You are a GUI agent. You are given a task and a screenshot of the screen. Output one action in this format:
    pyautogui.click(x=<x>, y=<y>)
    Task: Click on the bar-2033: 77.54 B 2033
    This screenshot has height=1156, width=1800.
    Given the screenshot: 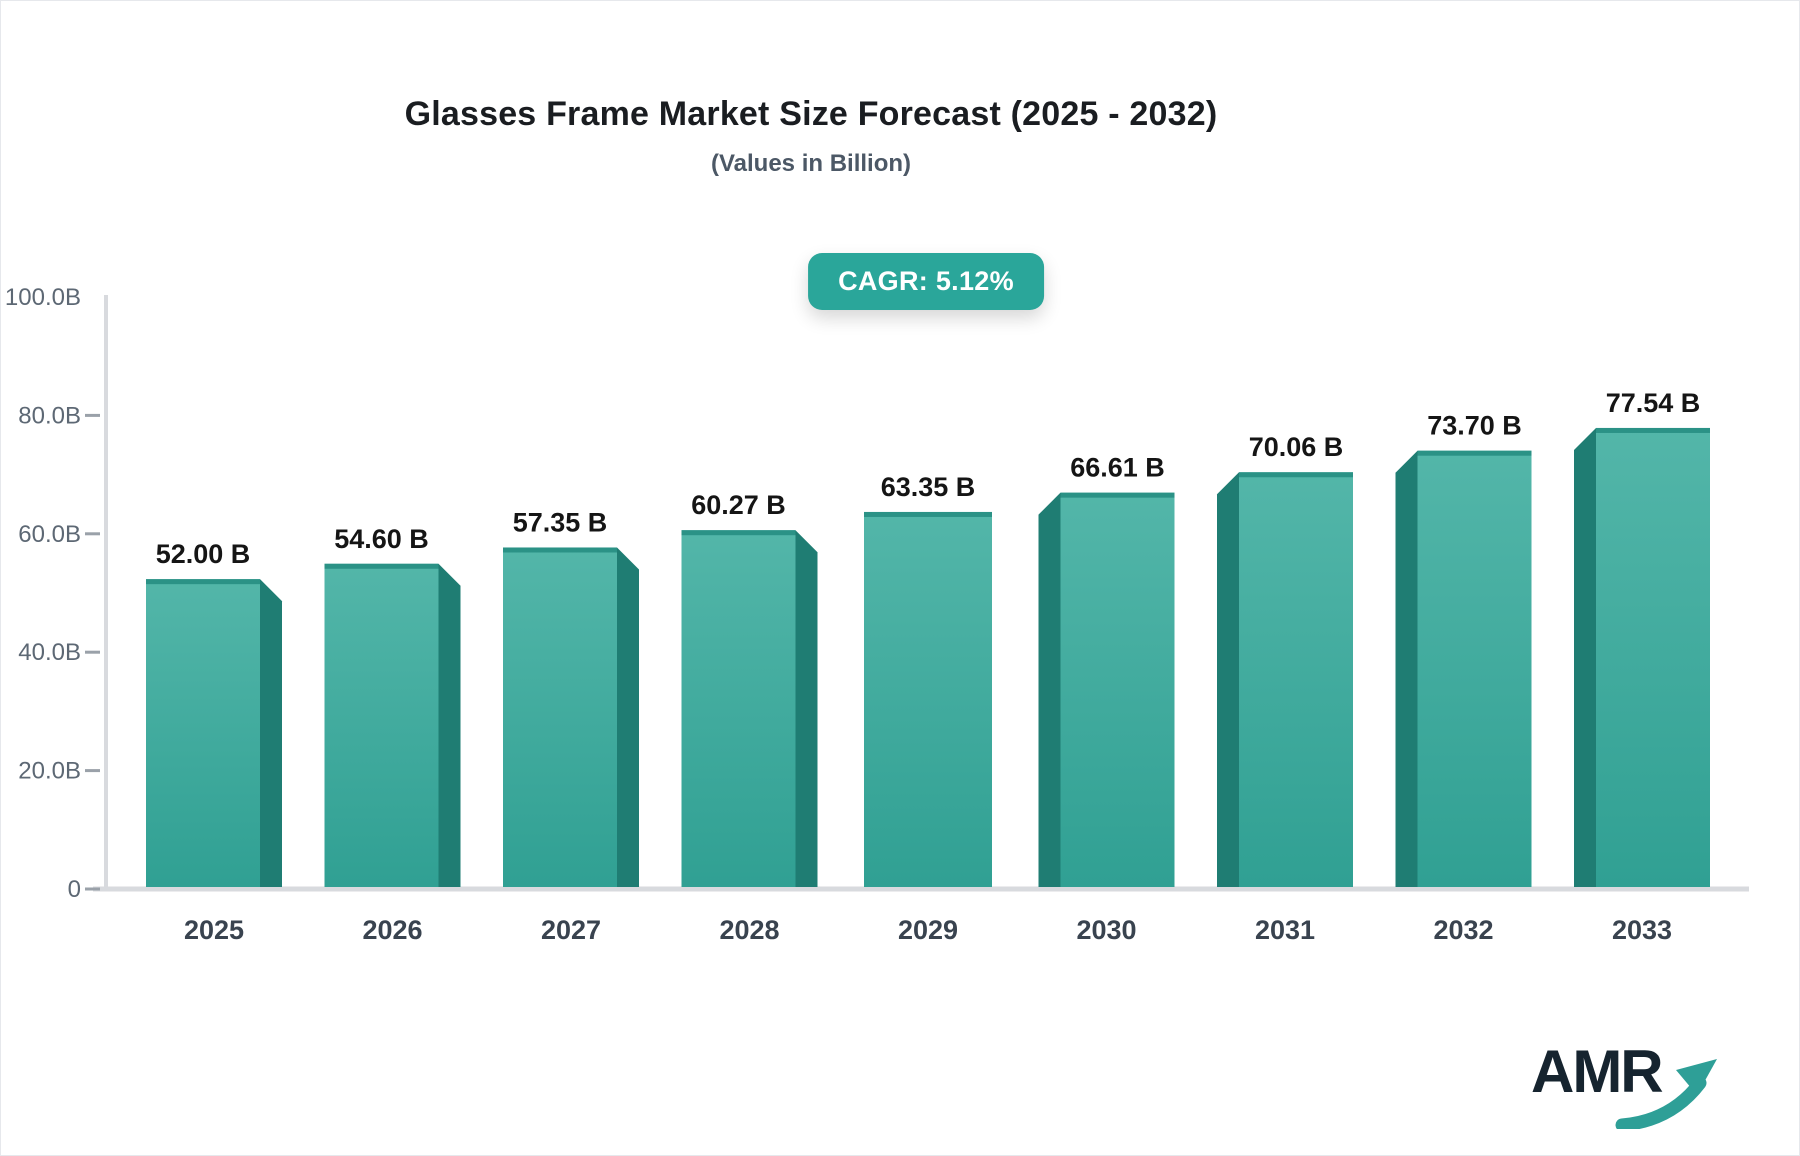 What is the action you would take?
    pyautogui.click(x=1642, y=666)
    